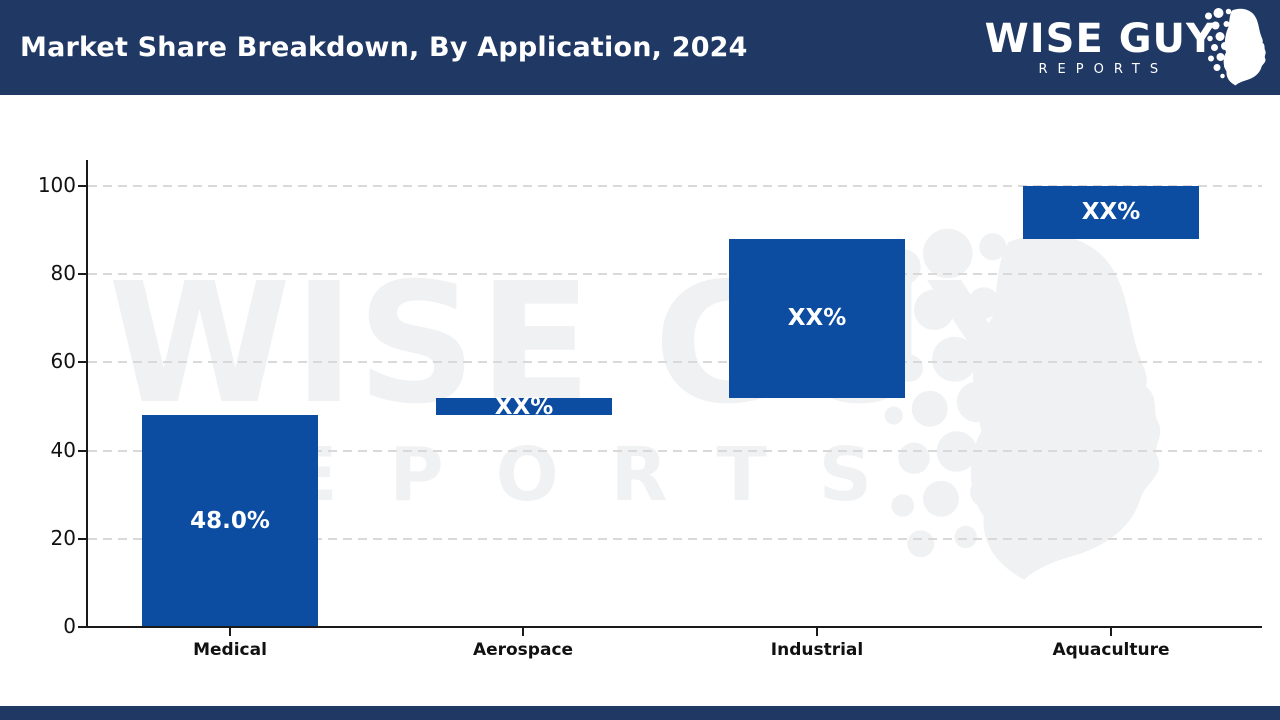 The image size is (1280, 720). I want to click on bar-medical, so click(230, 521).